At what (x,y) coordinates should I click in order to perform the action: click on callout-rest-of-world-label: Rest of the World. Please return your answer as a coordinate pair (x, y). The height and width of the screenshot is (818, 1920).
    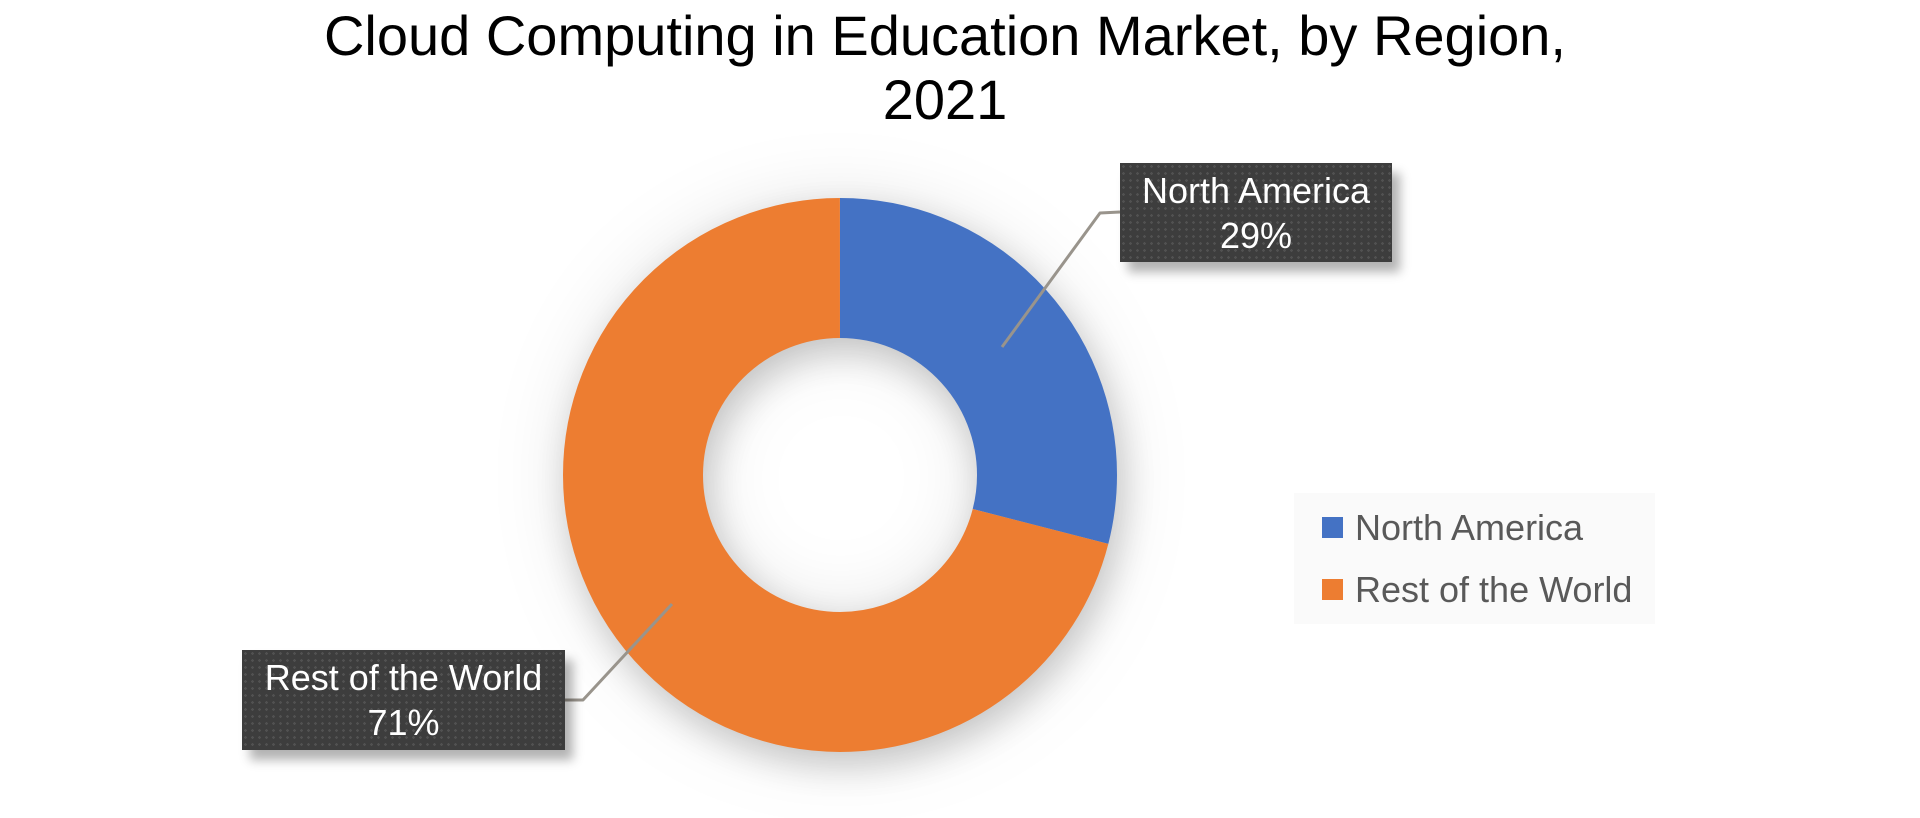
    Looking at the image, I should click on (403, 677).